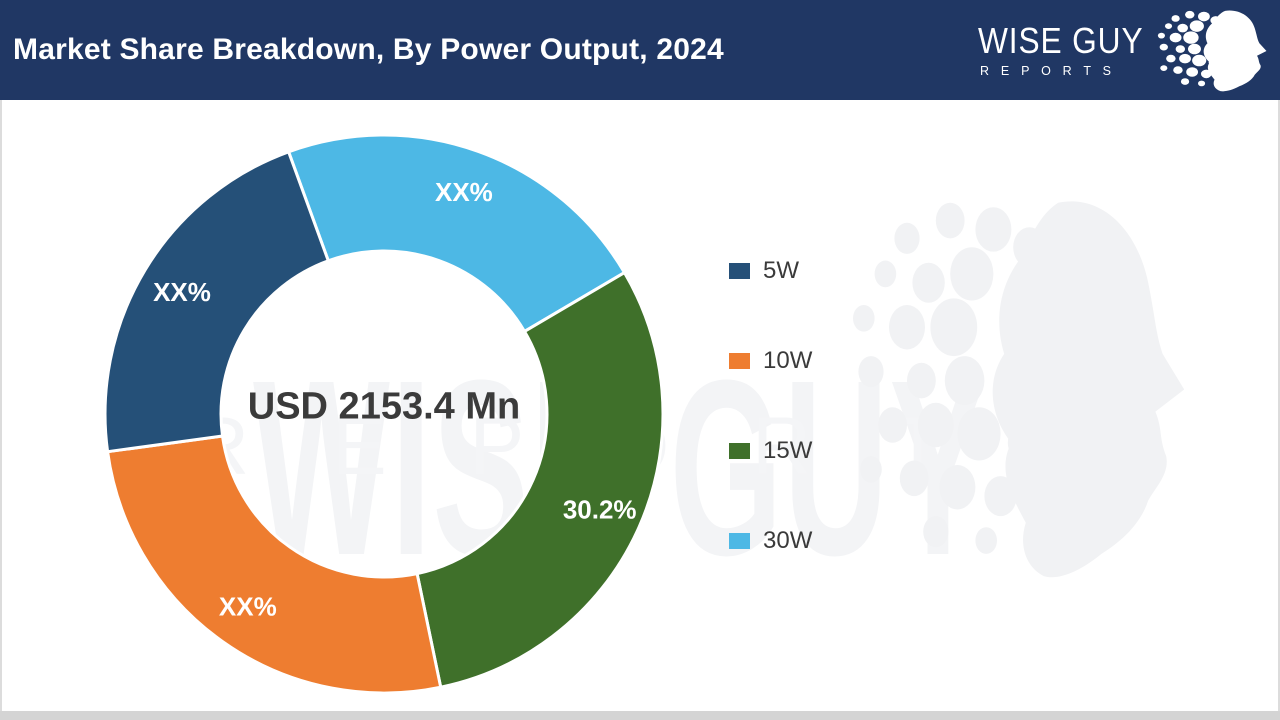  I want to click on slice-label-10w: XX%, so click(248, 607).